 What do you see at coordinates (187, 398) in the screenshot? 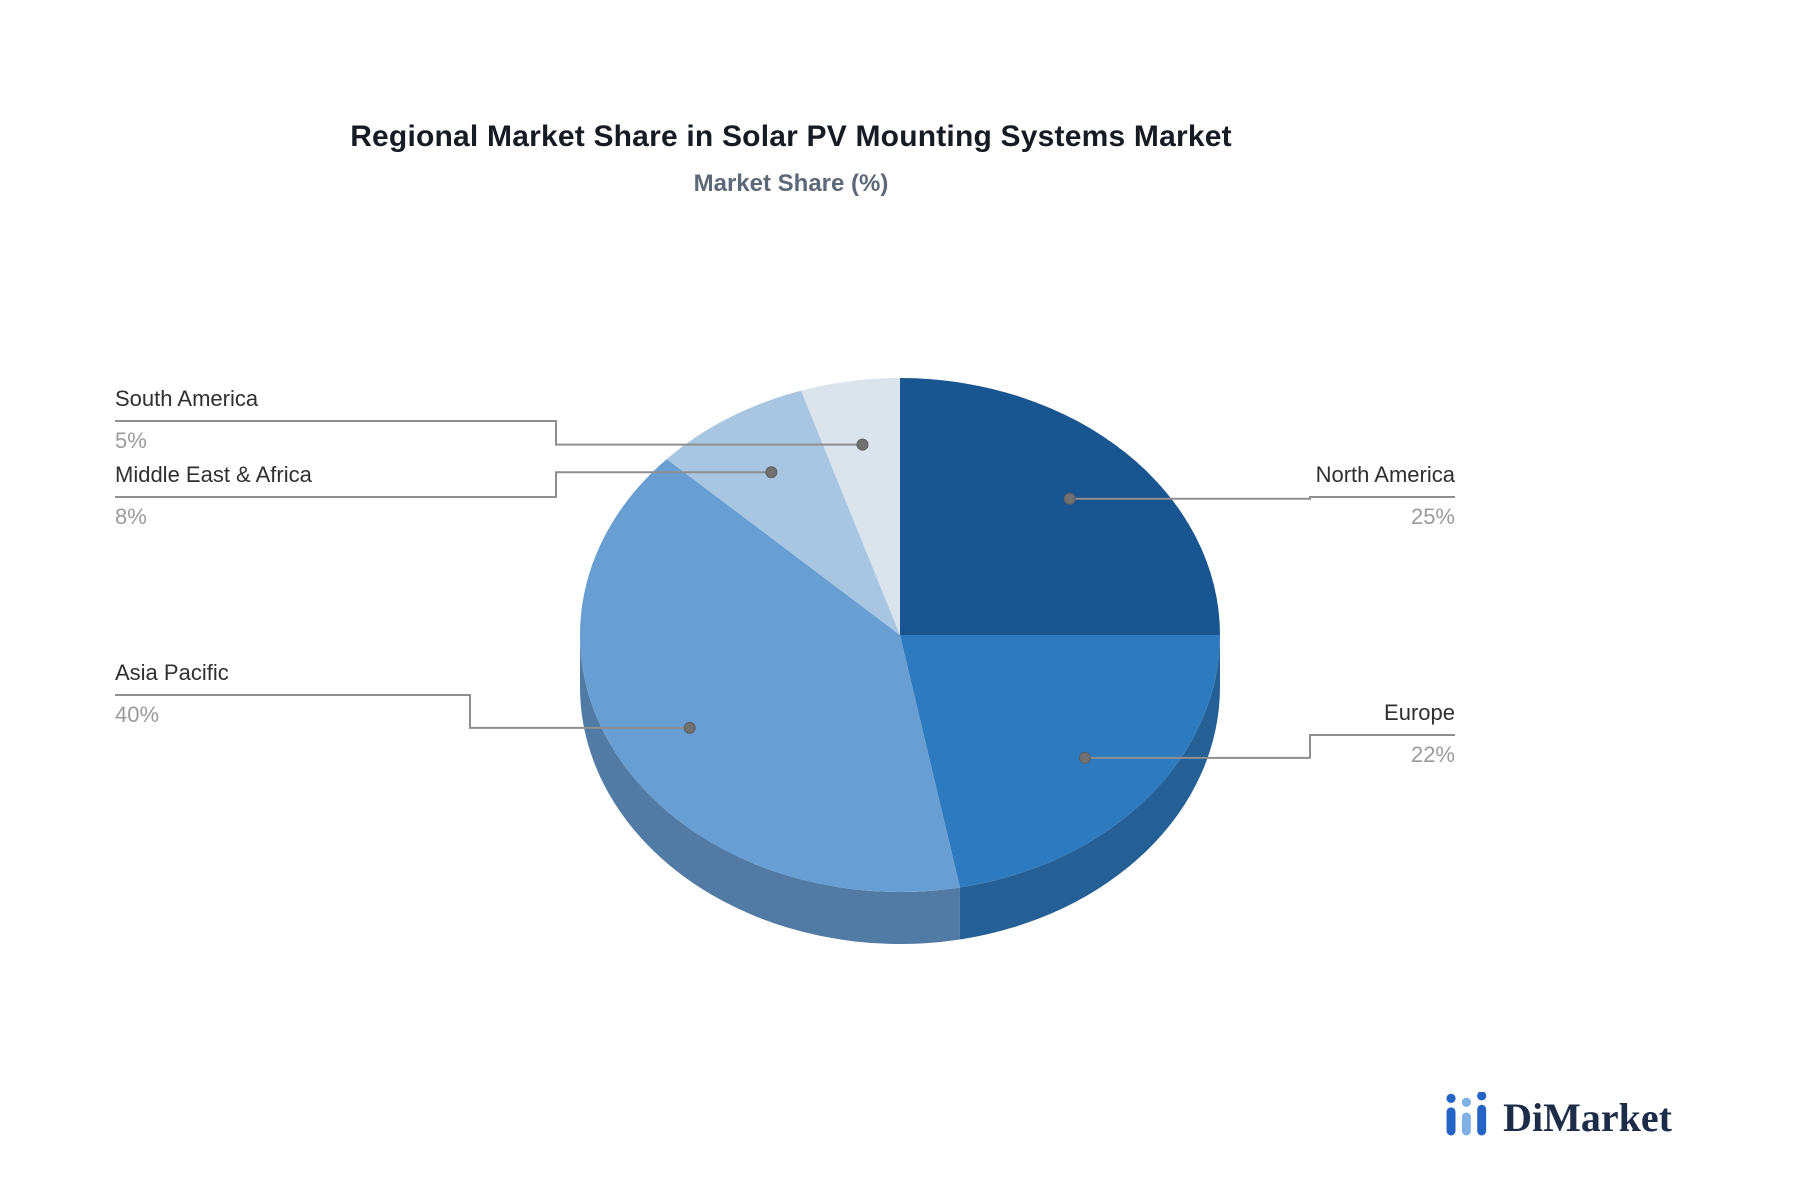
I see `pie-label-name: South America` at bounding box center [187, 398].